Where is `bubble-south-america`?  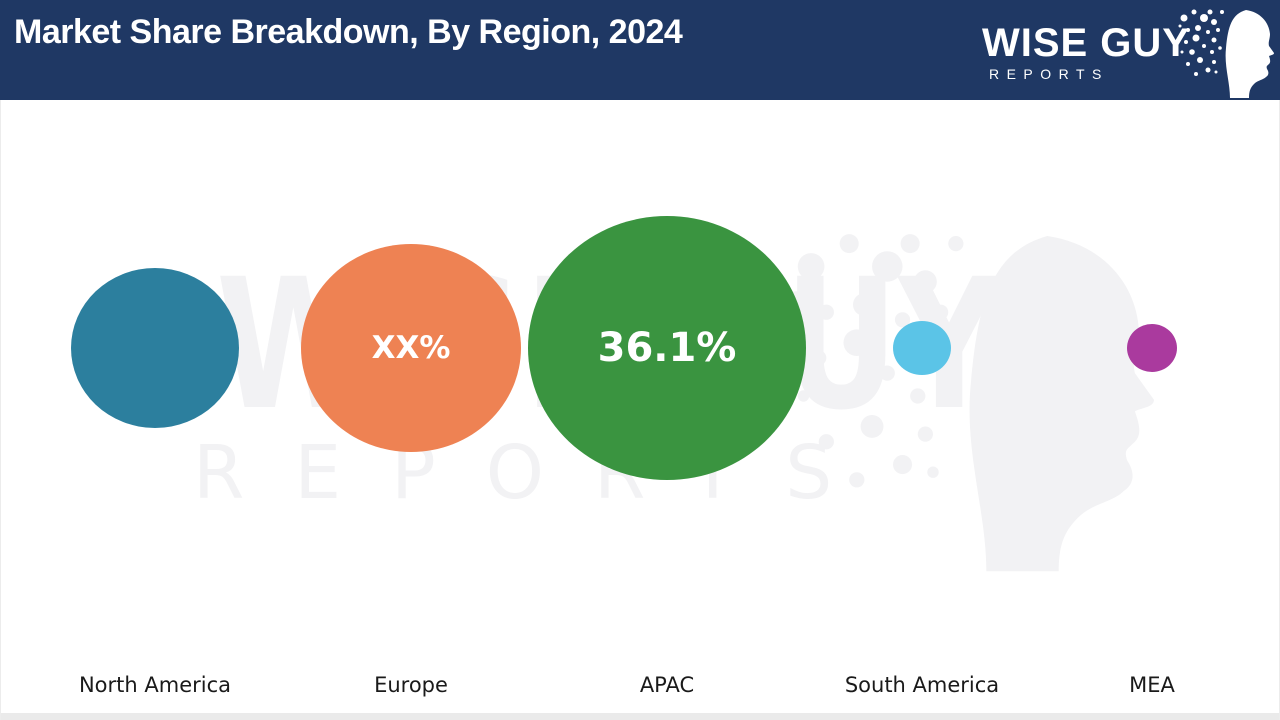 bubble-south-america is located at coordinates (922, 348).